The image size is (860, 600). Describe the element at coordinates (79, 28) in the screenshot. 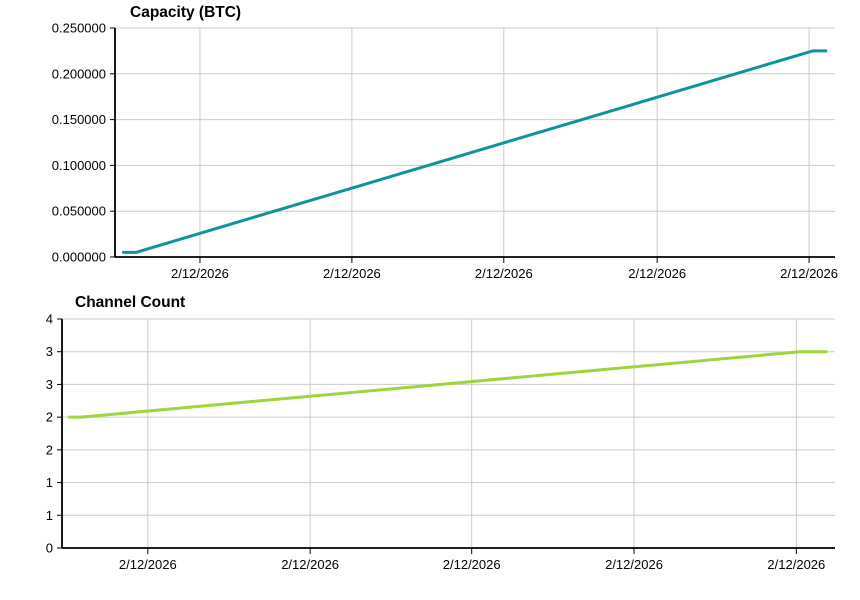

I see `y-tick-label: 0.250000` at that location.